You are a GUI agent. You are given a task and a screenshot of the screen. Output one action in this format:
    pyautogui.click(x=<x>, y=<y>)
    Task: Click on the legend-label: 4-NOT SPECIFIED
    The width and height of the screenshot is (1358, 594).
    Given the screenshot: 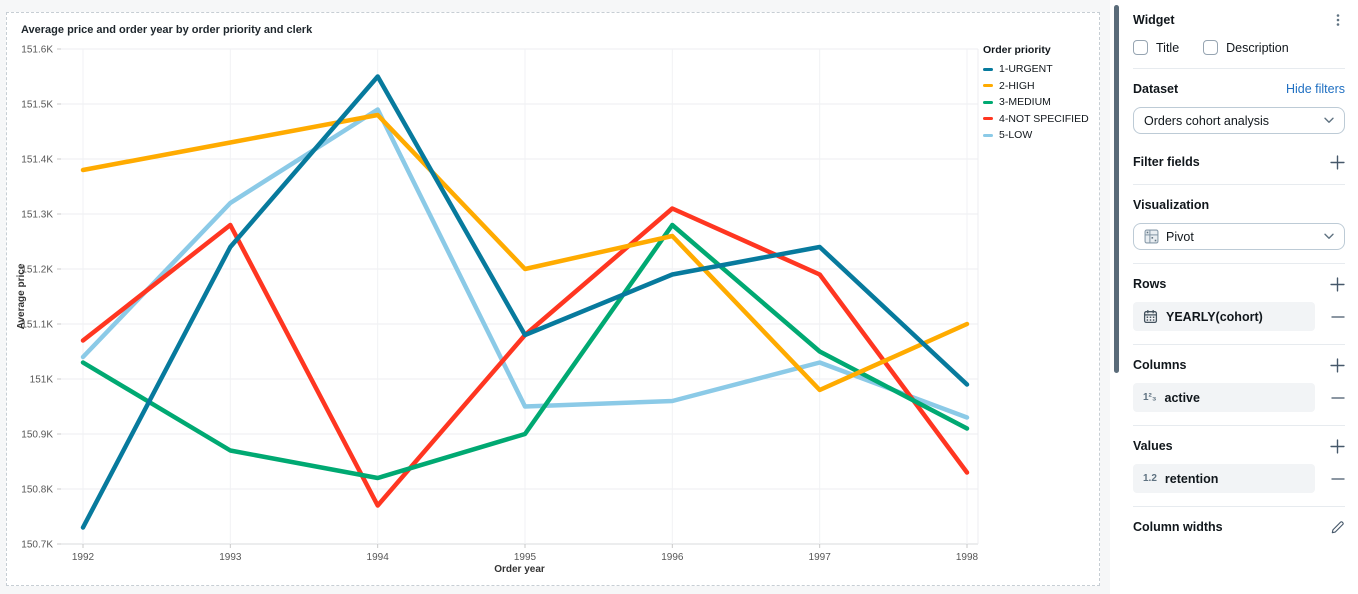 What is the action you would take?
    pyautogui.click(x=1044, y=118)
    